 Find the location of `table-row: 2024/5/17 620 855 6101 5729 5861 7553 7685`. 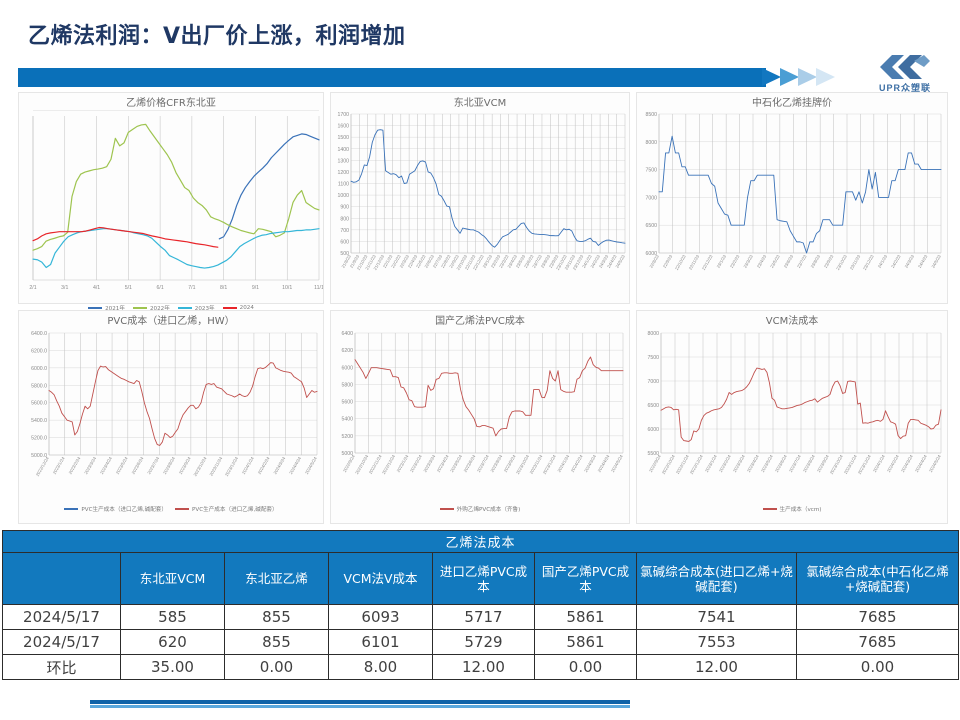

table-row: 2024/5/17 620 855 6101 5729 5861 7553 7685 is located at coordinates (481, 642).